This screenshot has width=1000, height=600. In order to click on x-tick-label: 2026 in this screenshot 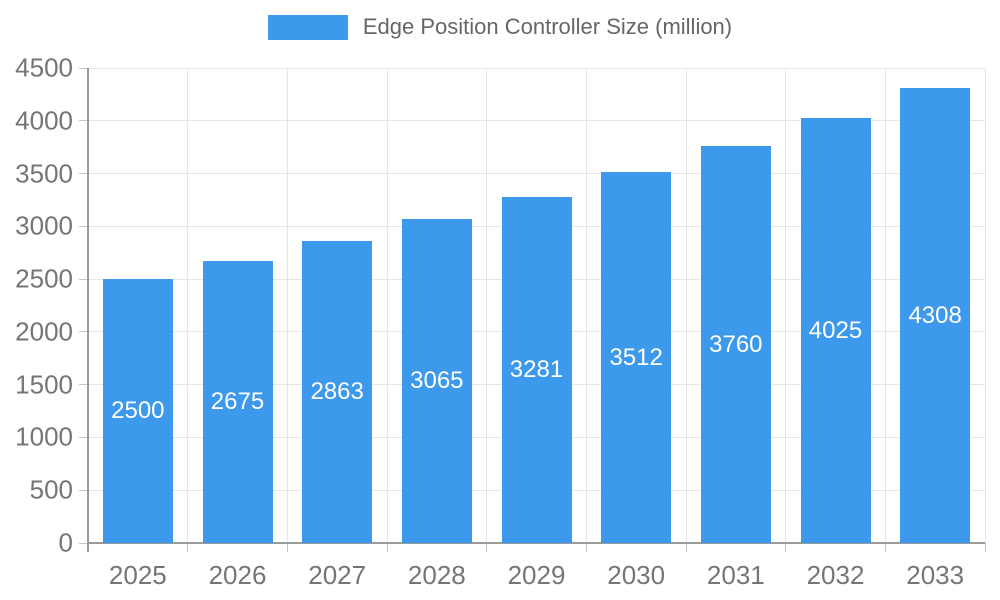, I will do `click(237, 575)`.